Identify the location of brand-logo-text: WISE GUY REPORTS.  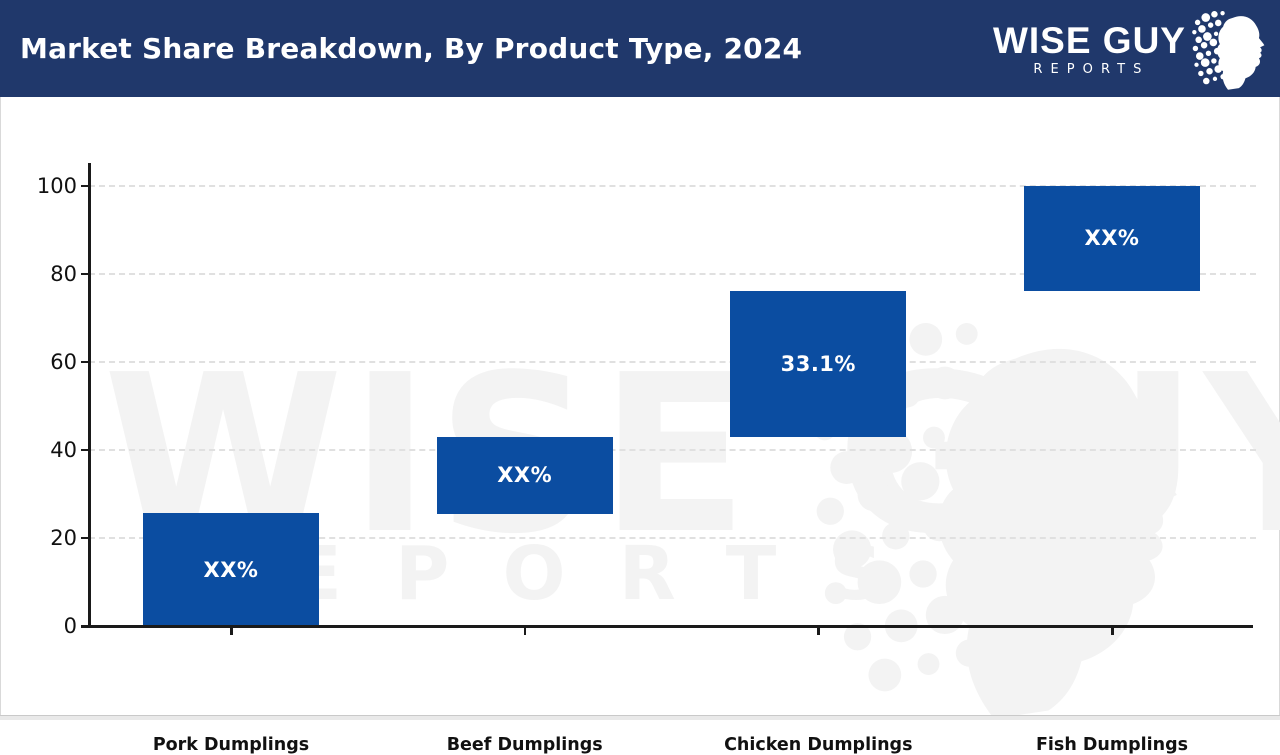
(1089, 49).